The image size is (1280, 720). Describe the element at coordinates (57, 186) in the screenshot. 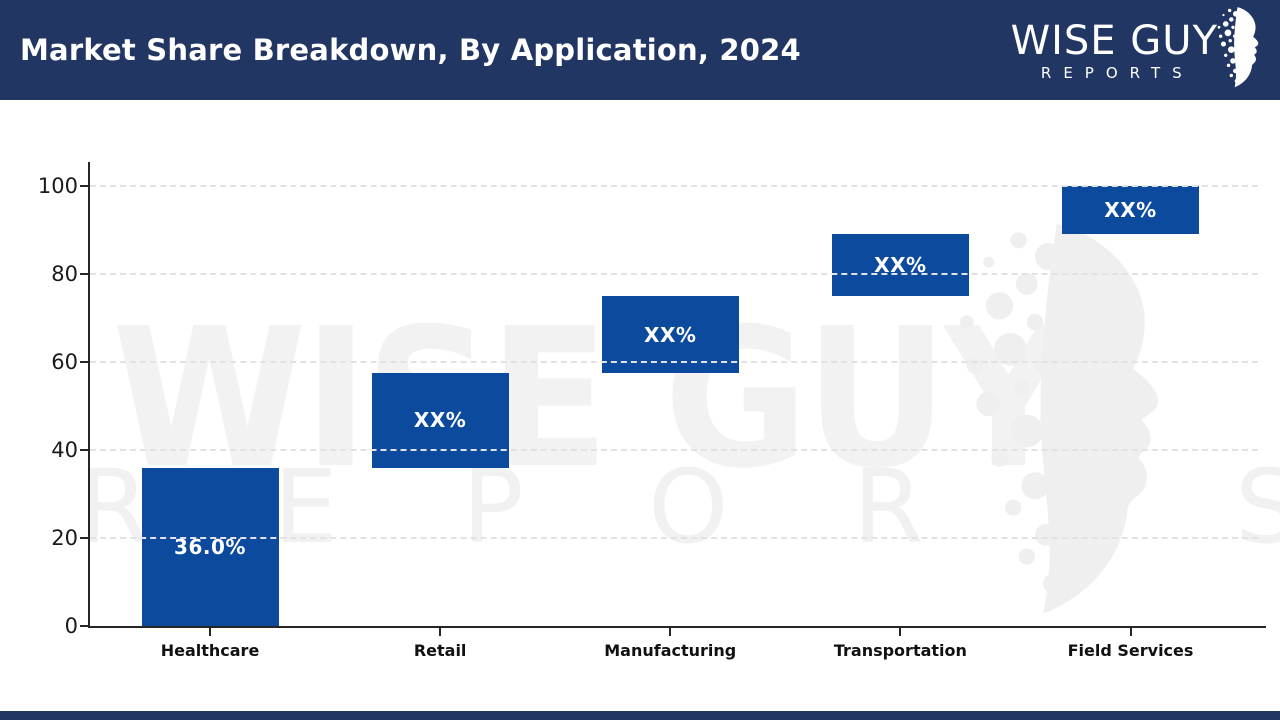

I see `y-tick-label-100: 100` at that location.